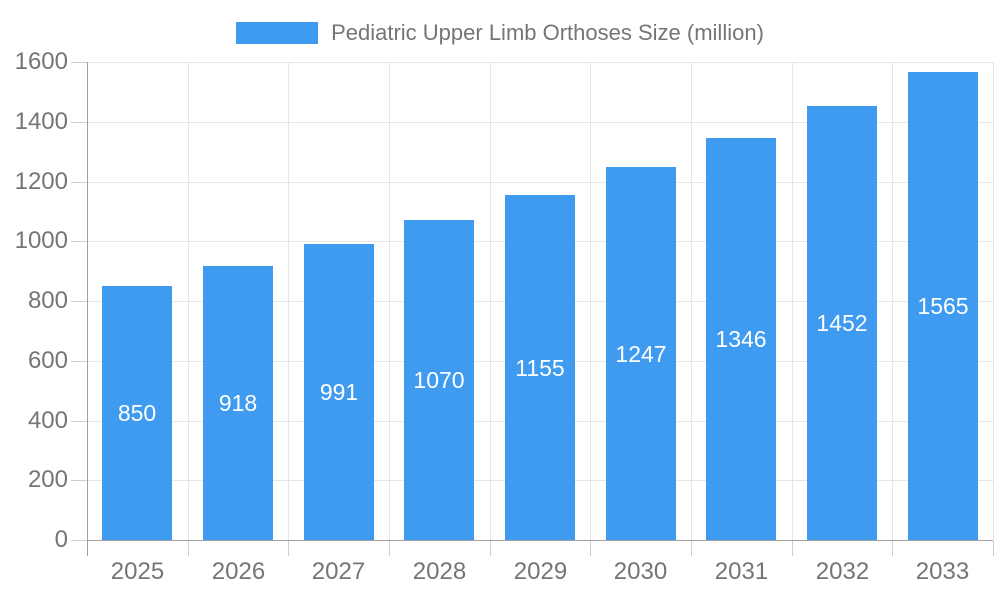 The width and height of the screenshot is (1000, 600). I want to click on bar-value-label: 1452, so click(842, 323).